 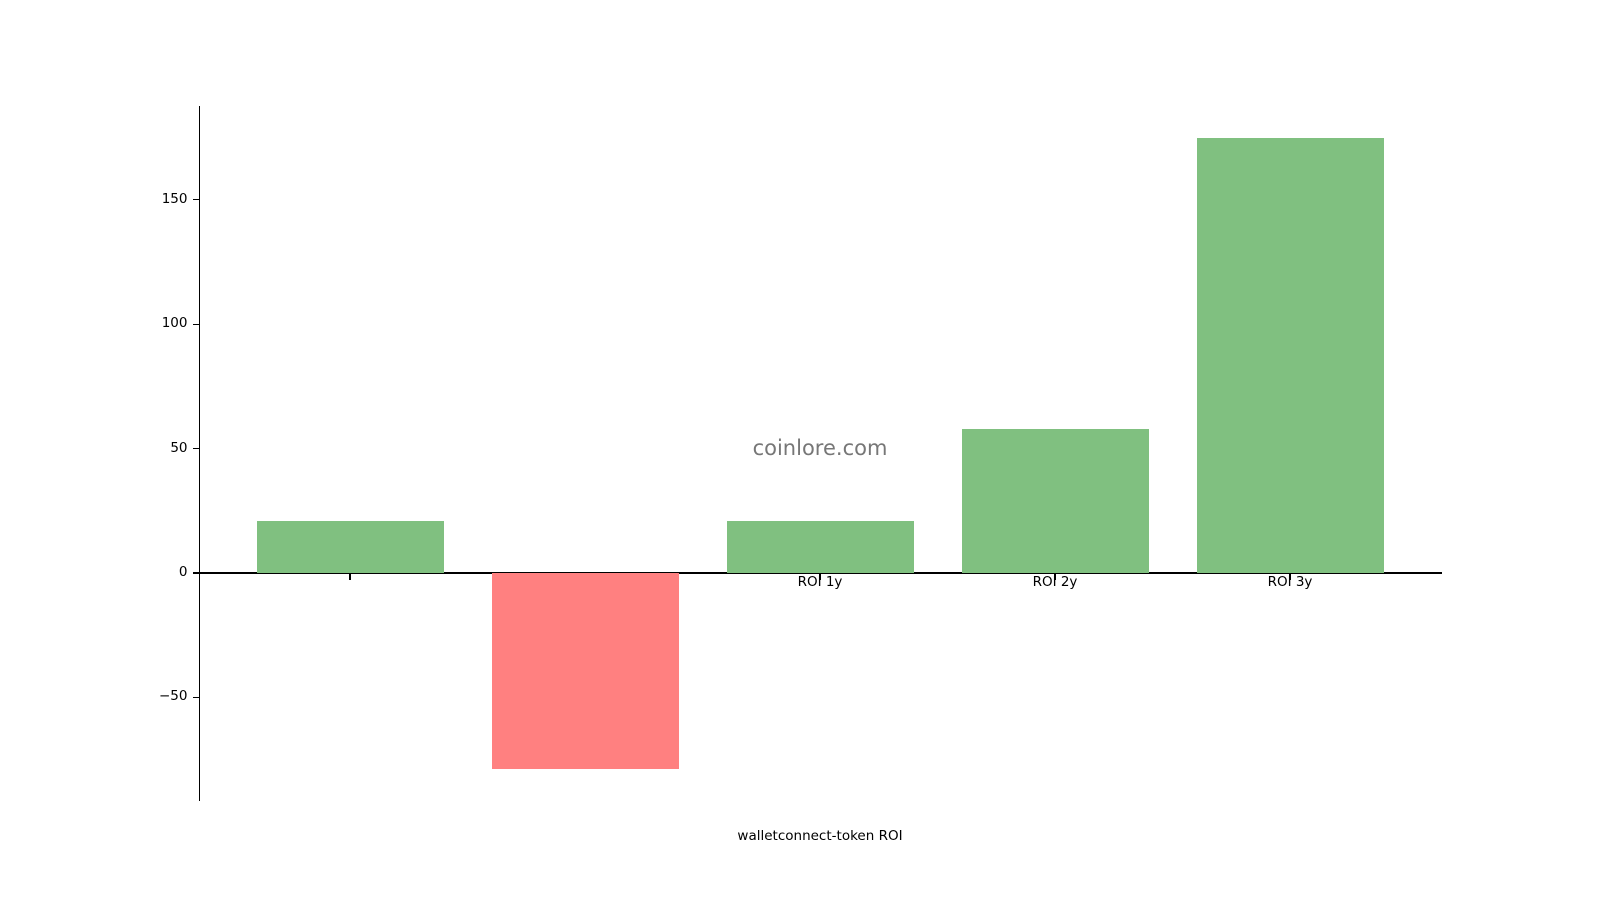 I want to click on y-tick-label: 0, so click(x=183, y=571).